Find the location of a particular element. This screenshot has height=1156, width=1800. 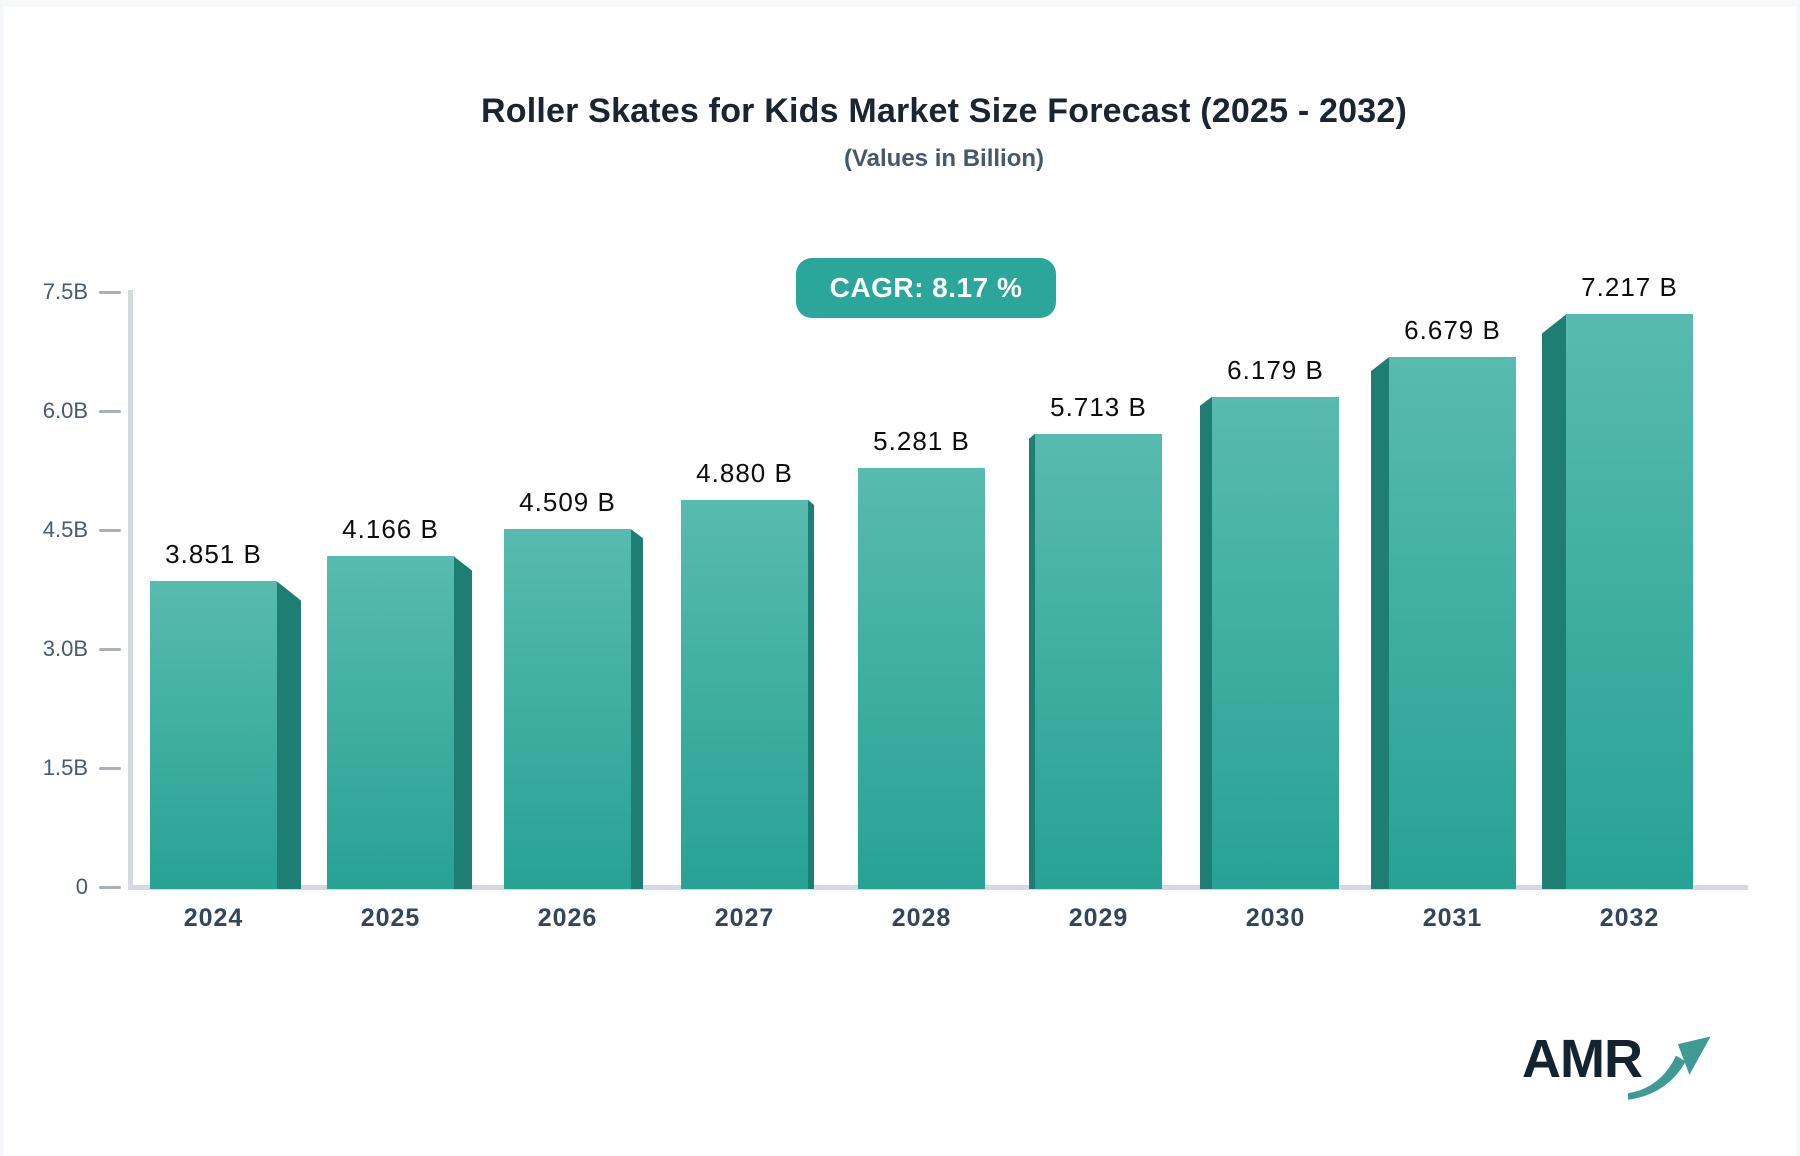

y-tick-label: 7.5B is located at coordinates (65, 291).